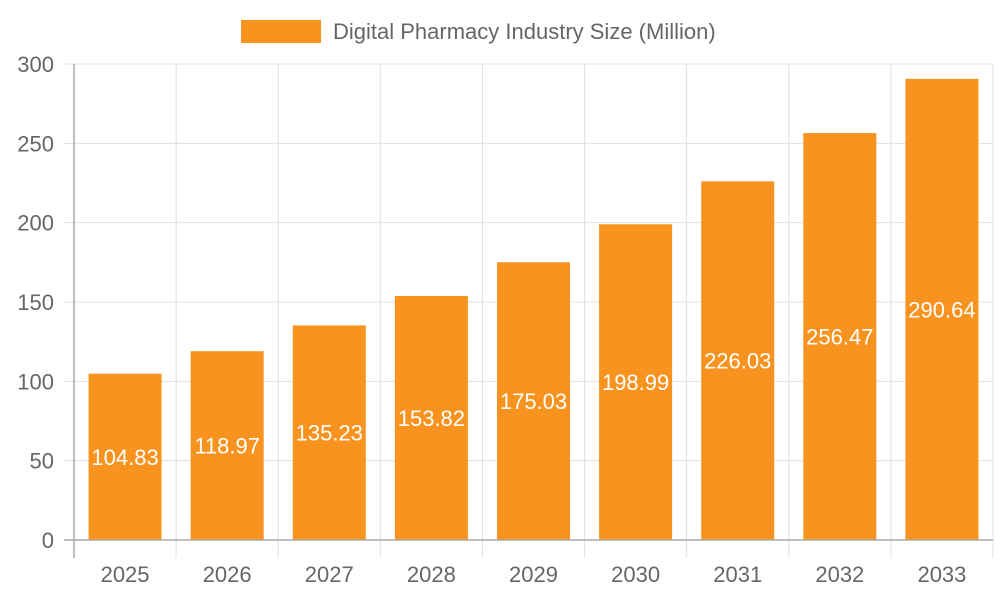  What do you see at coordinates (227, 574) in the screenshot?
I see `x-tick-label: 2026` at bounding box center [227, 574].